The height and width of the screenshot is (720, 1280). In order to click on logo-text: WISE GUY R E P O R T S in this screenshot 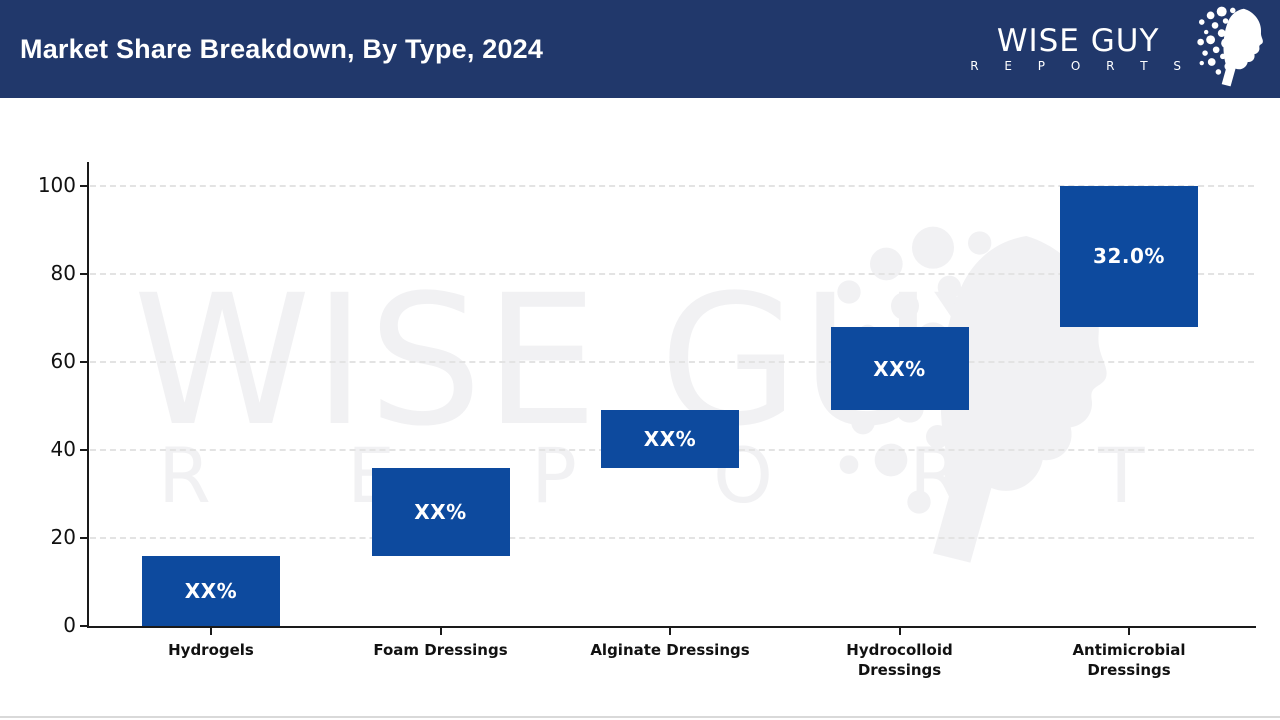, I will do `click(1078, 49)`.